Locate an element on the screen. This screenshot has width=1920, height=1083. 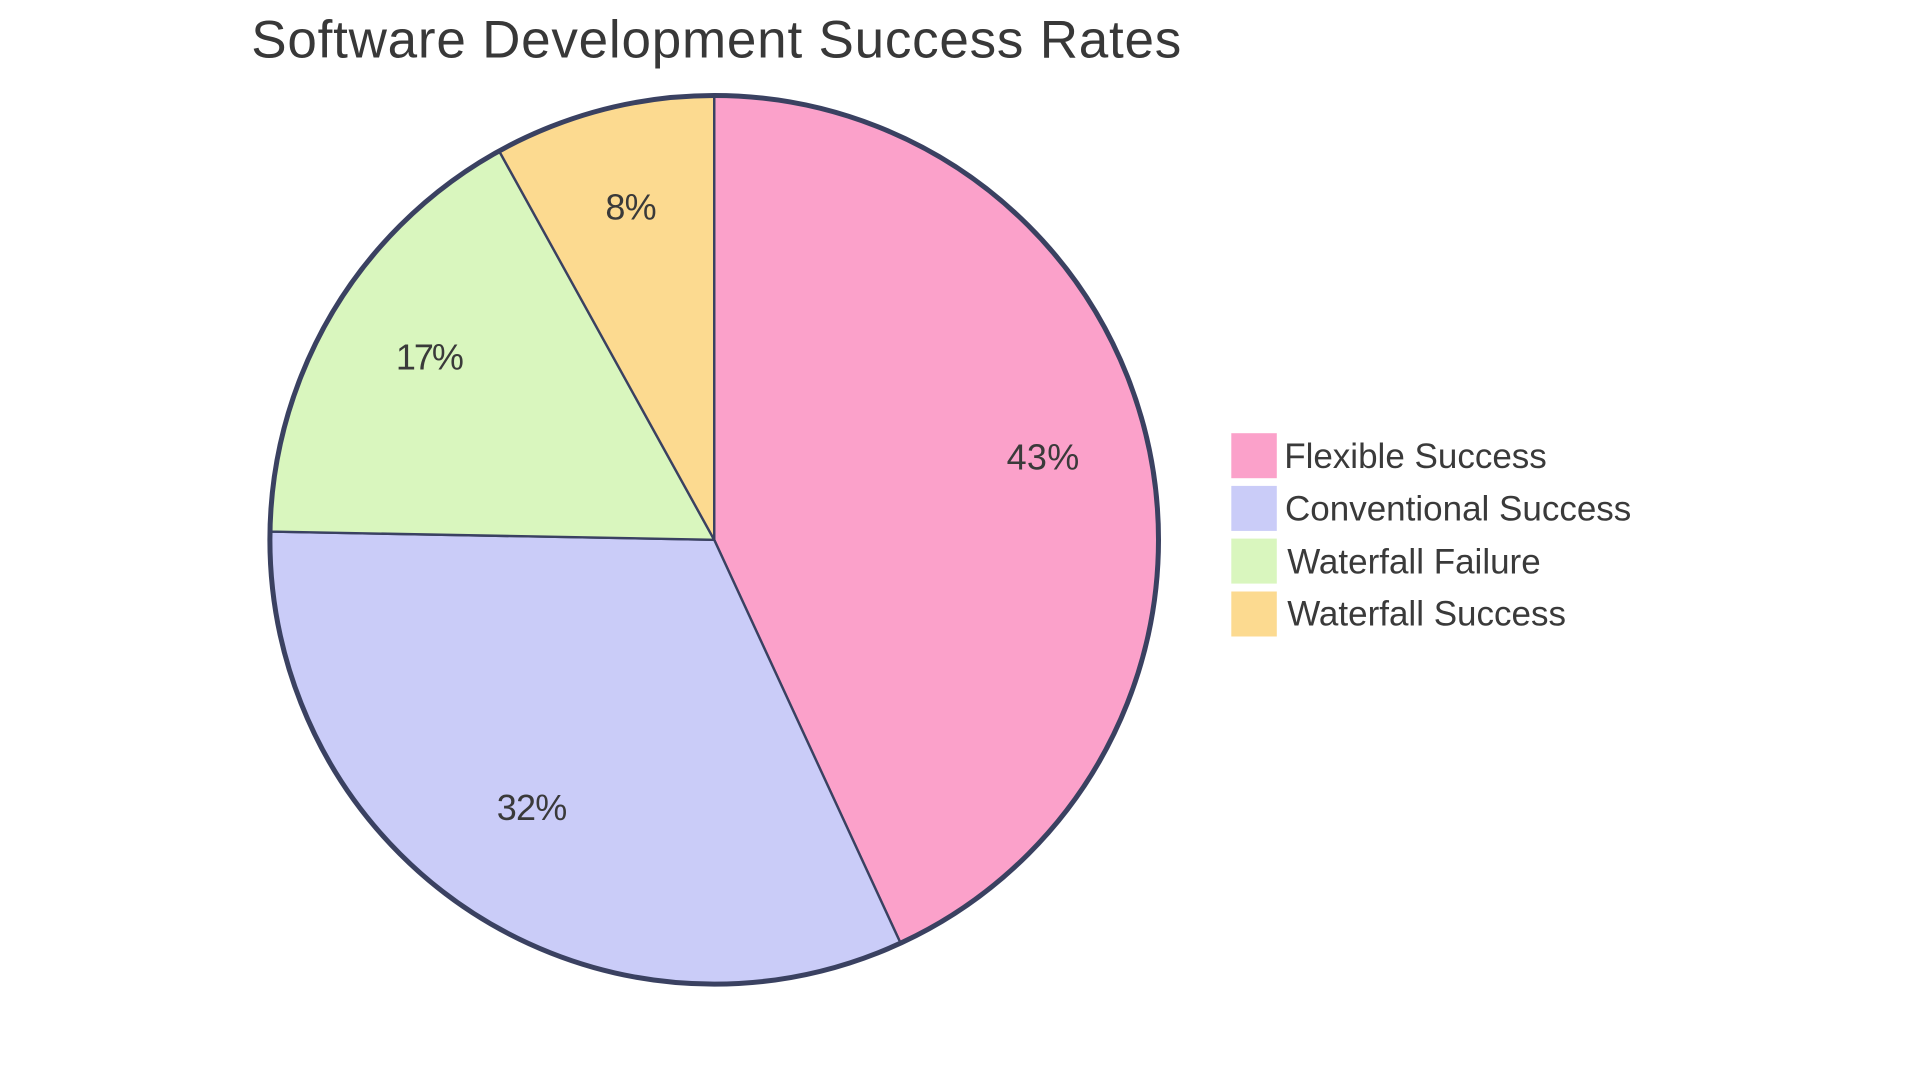
svg-text: 8% is located at coordinates (630, 207).